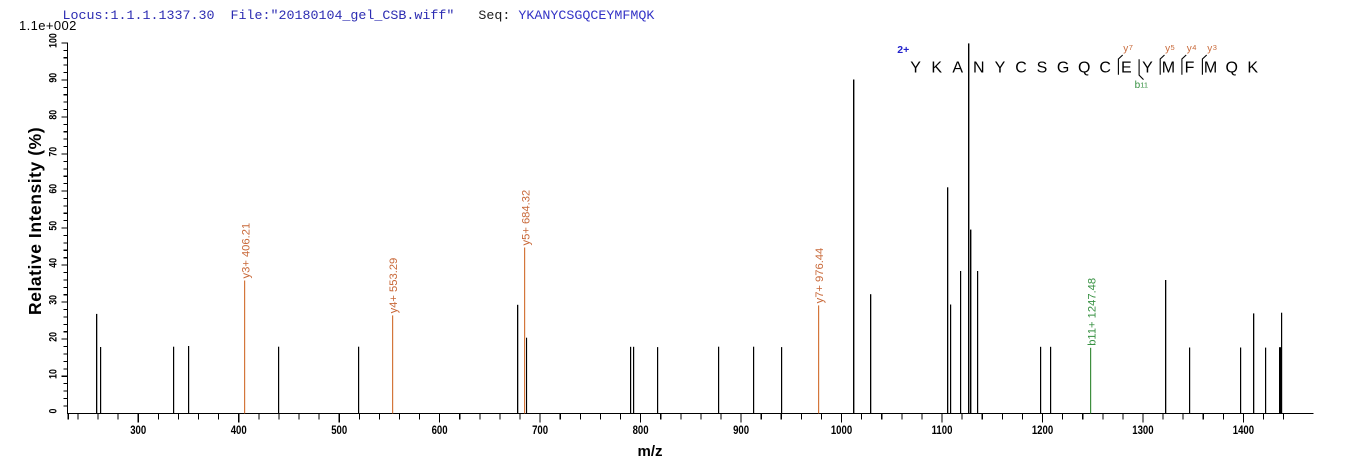  I want to click on svg-text: S, so click(1042, 68).